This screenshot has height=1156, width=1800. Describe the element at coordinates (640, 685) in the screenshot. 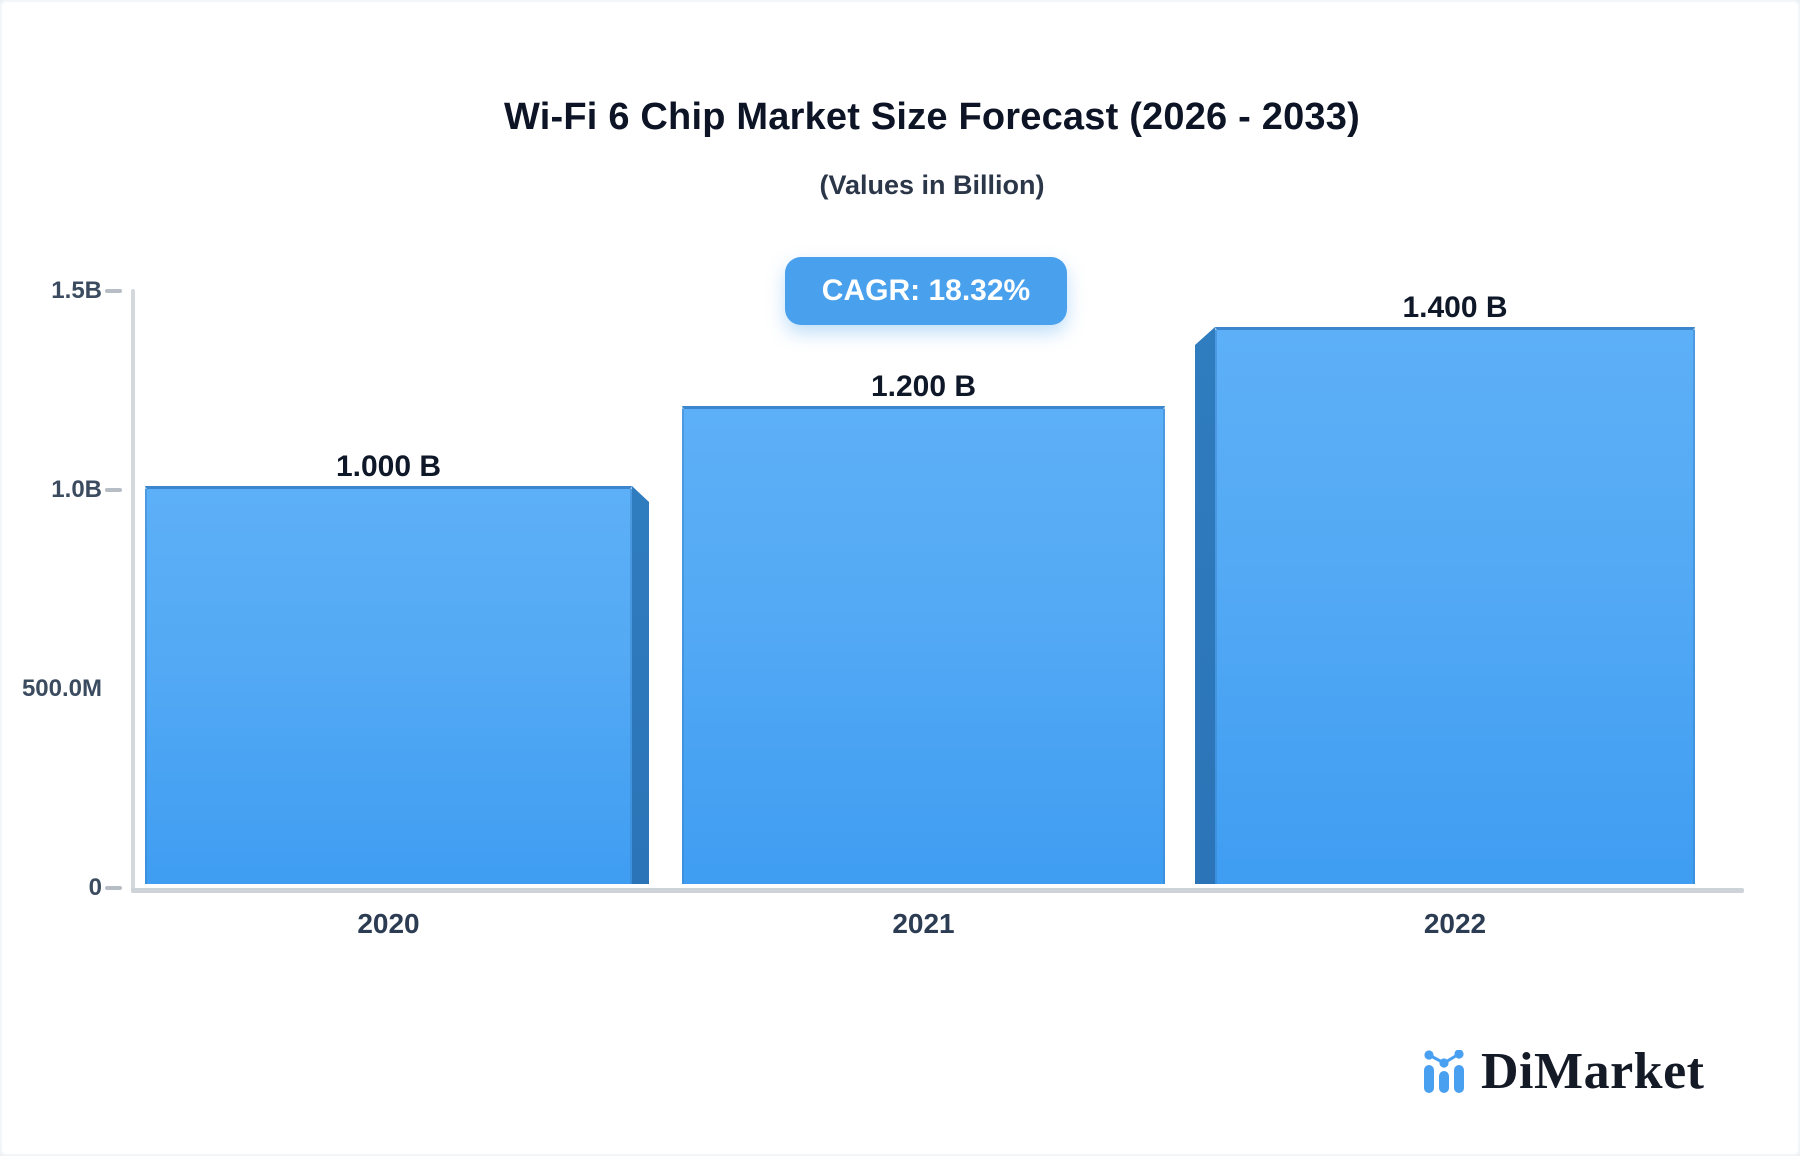

I see `bar-3d-side-2020` at that location.